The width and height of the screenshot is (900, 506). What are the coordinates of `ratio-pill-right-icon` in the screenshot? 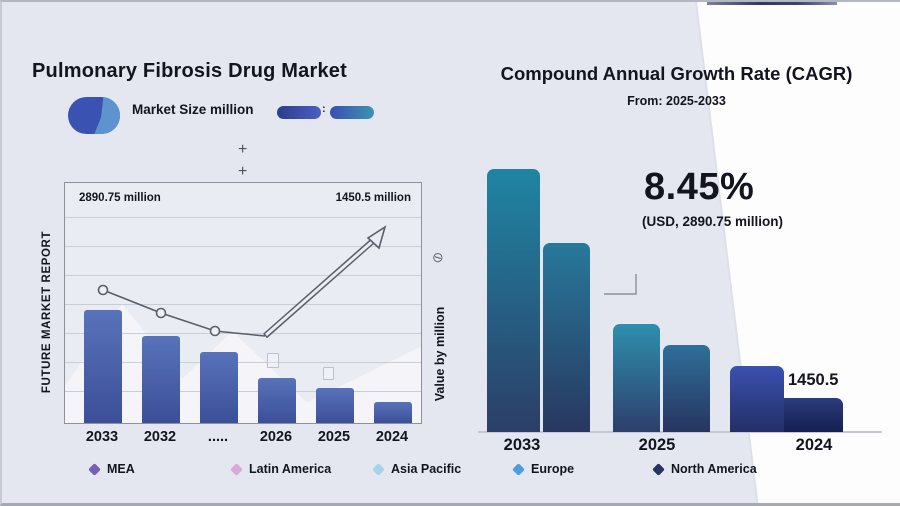 It's located at (352, 112).